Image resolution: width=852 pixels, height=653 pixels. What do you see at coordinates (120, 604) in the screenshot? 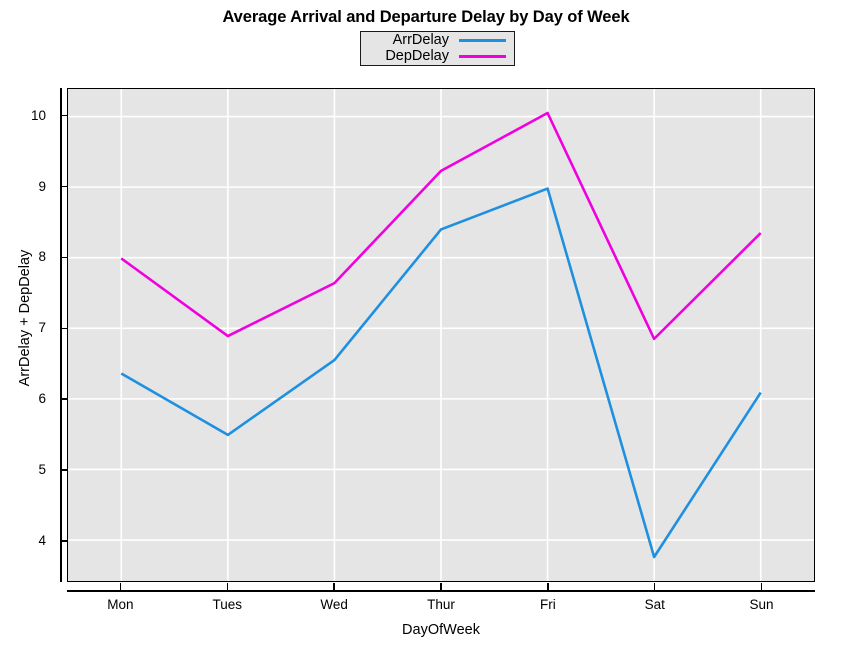
I see `x-tick-label: Mon` at bounding box center [120, 604].